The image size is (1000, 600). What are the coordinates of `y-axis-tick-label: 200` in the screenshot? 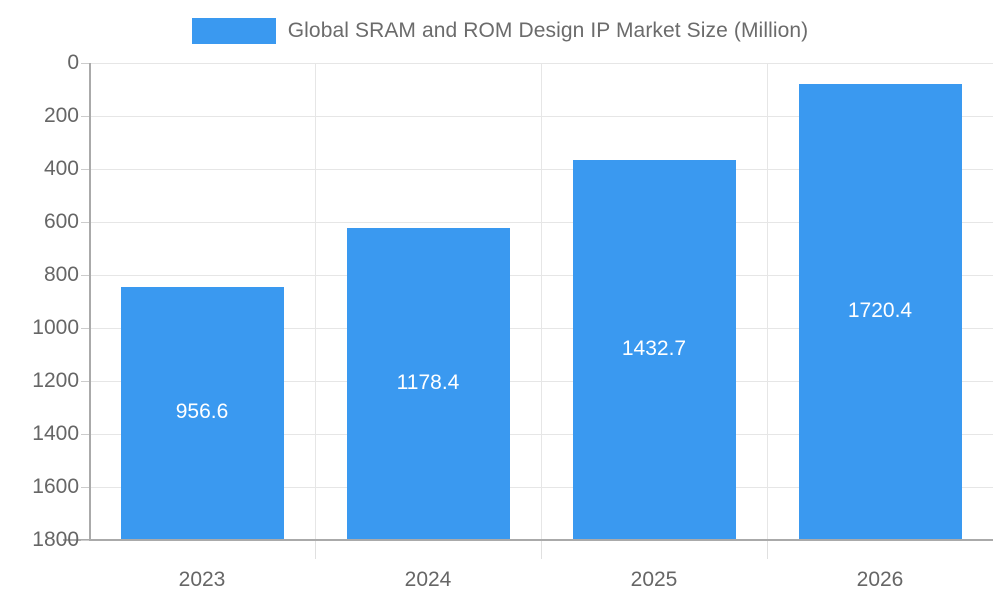 It's located at (61, 115).